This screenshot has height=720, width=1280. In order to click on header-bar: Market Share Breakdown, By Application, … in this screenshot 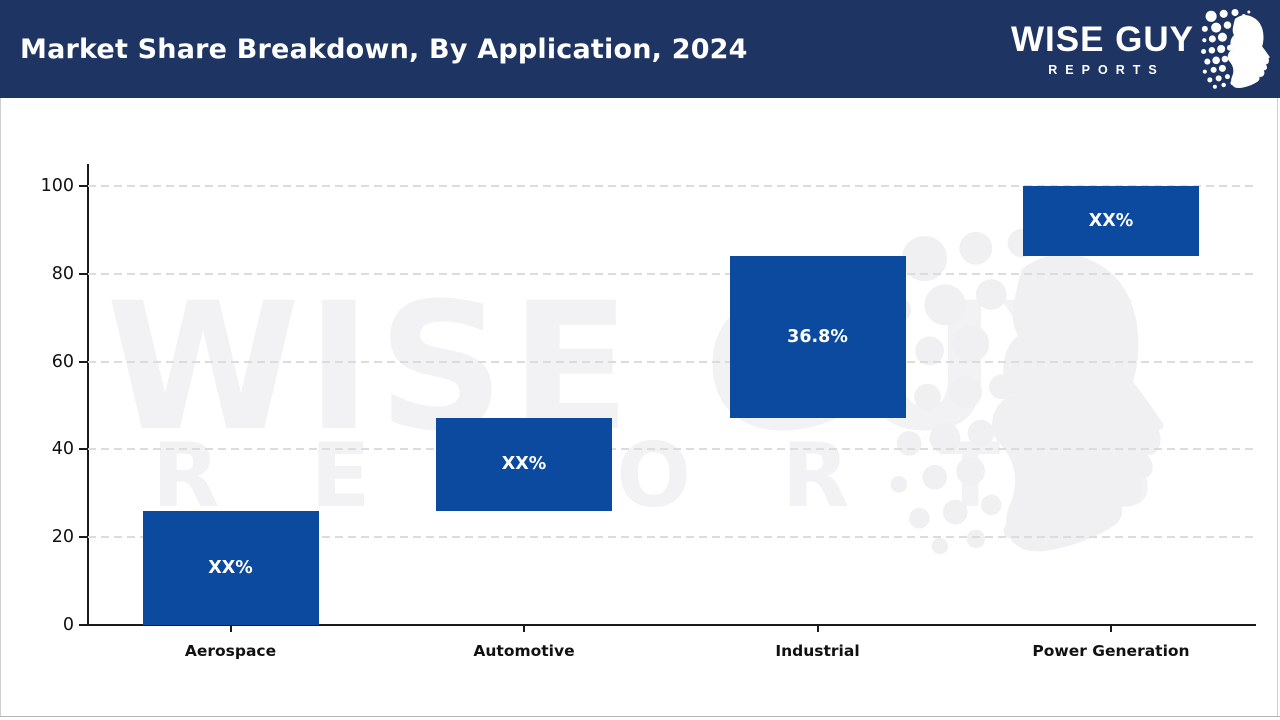, I will do `click(640, 49)`.